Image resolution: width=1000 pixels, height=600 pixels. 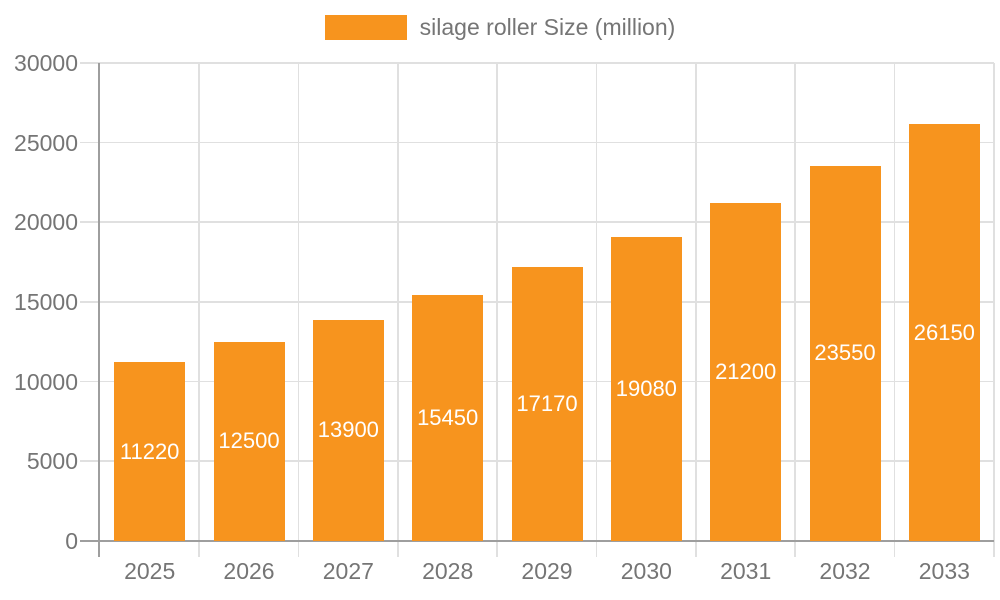 What do you see at coordinates (746, 571) in the screenshot?
I see `x-tick-label: 2031` at bounding box center [746, 571].